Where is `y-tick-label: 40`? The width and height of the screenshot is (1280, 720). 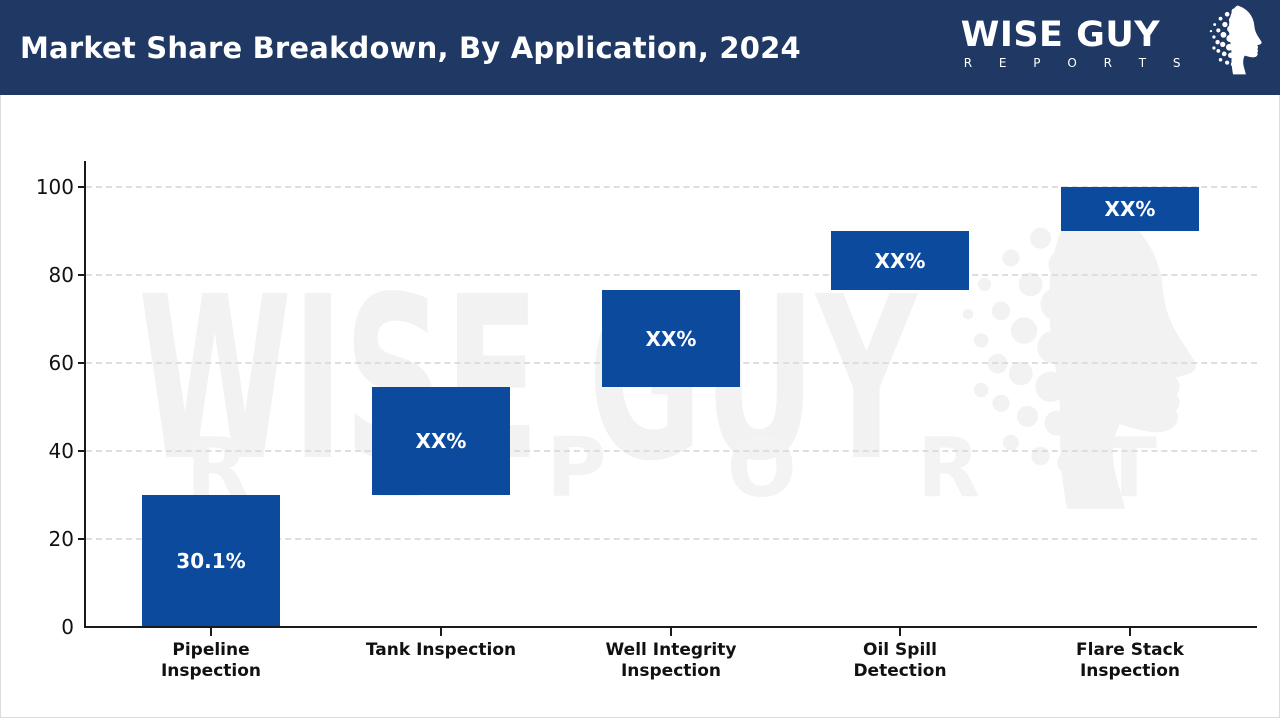
y-tick-label: 40 is located at coordinates (61, 451).